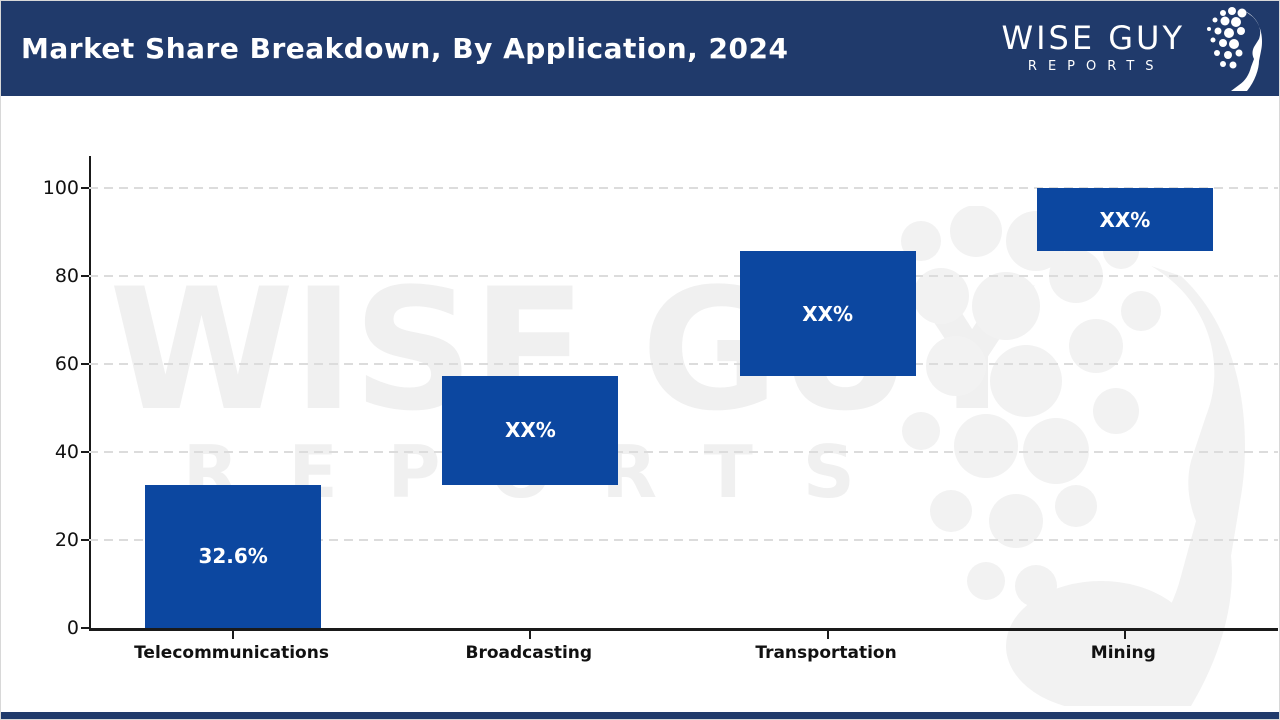  What do you see at coordinates (826, 653) in the screenshot?
I see `x-tick-label-2: Transportation` at bounding box center [826, 653].